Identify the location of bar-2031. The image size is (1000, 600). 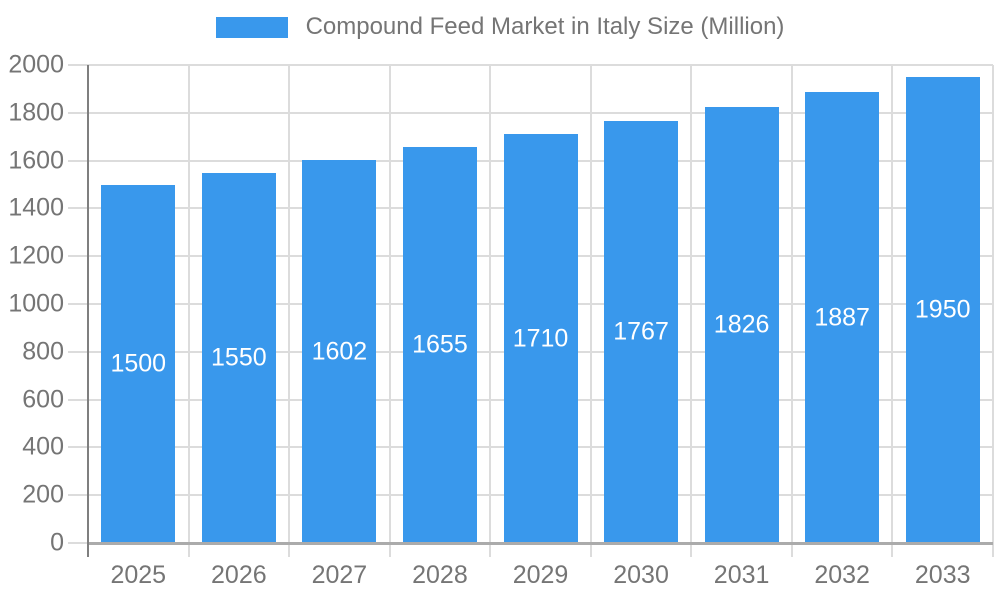
(741, 324).